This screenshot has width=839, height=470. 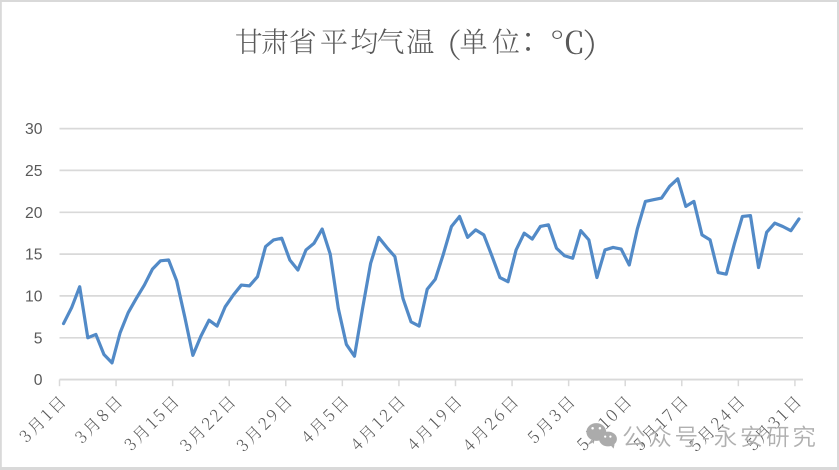 I want to click on svg-text: 15, so click(x=34, y=255).